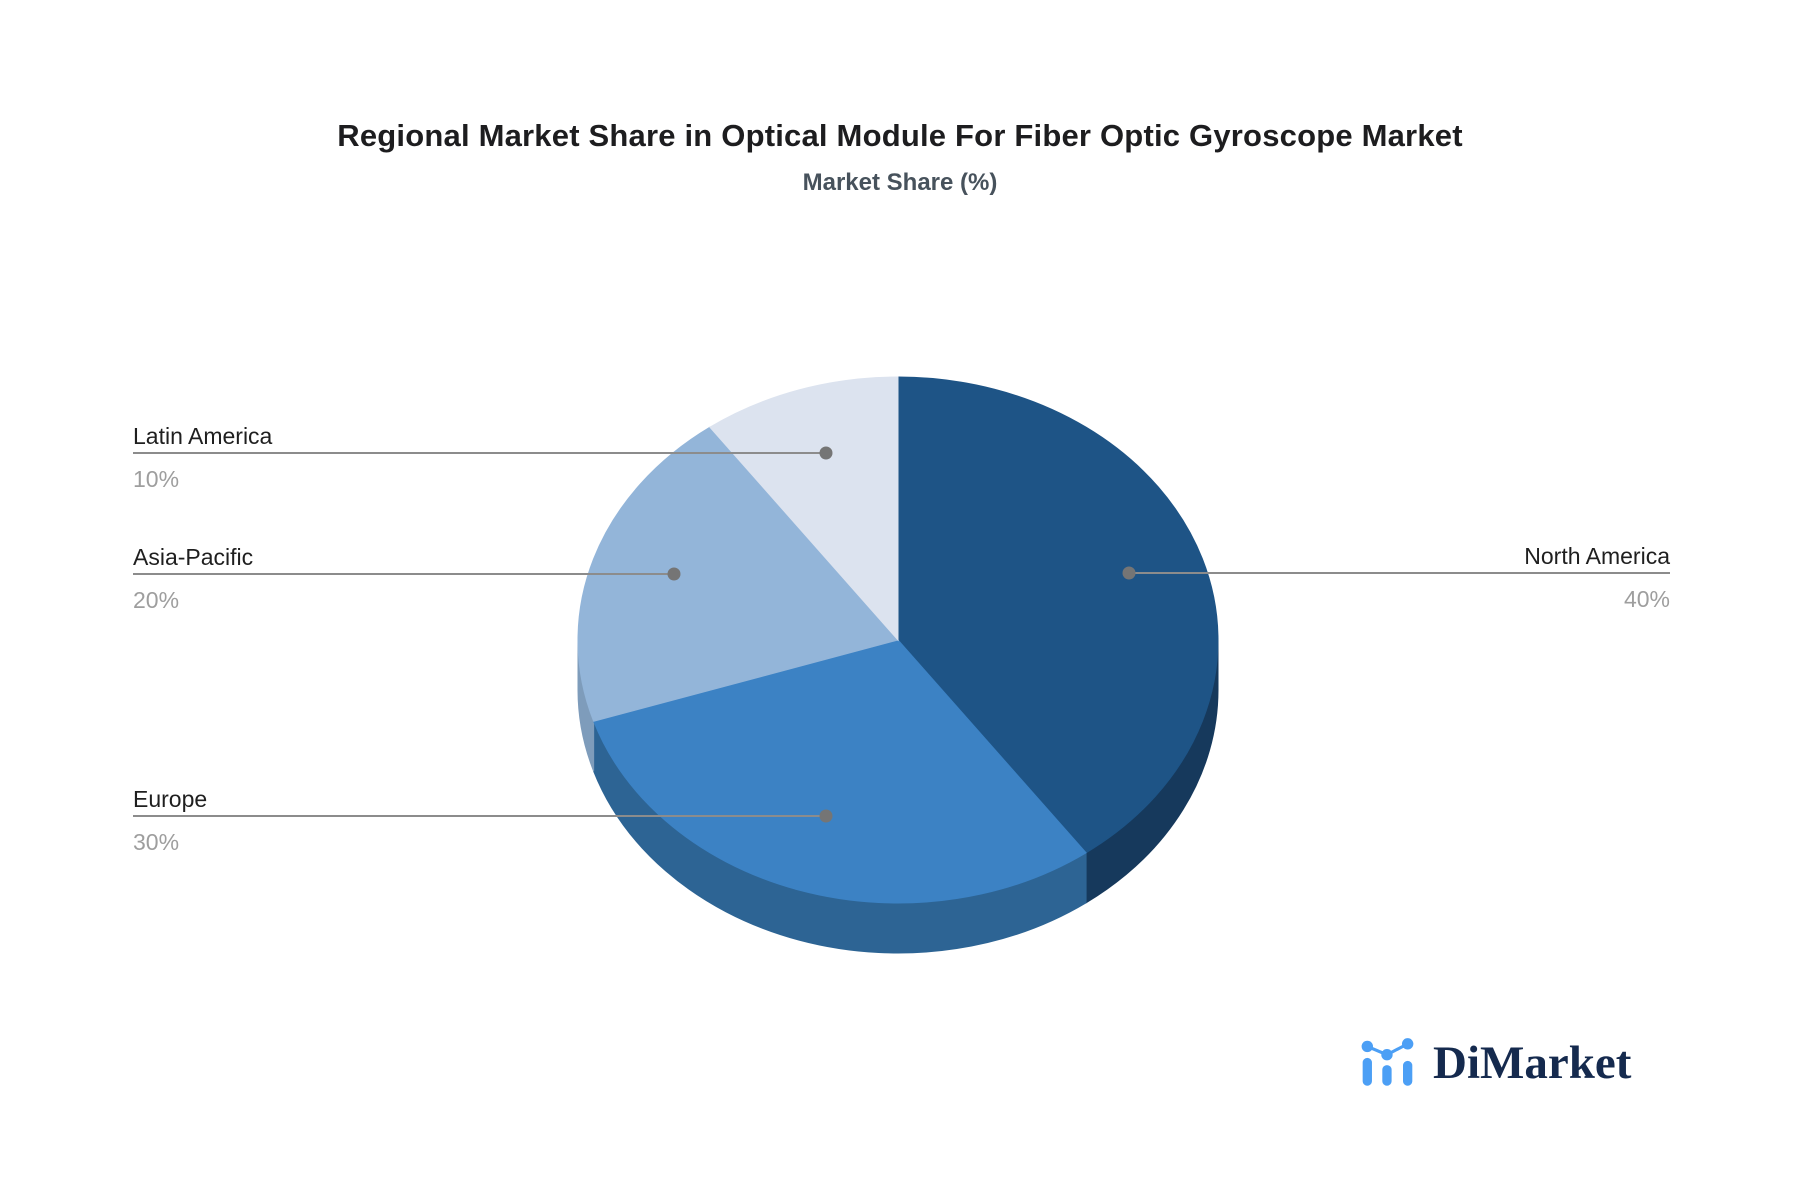  I want to click on brand-logo: DiMarket, so click(1494, 1063).